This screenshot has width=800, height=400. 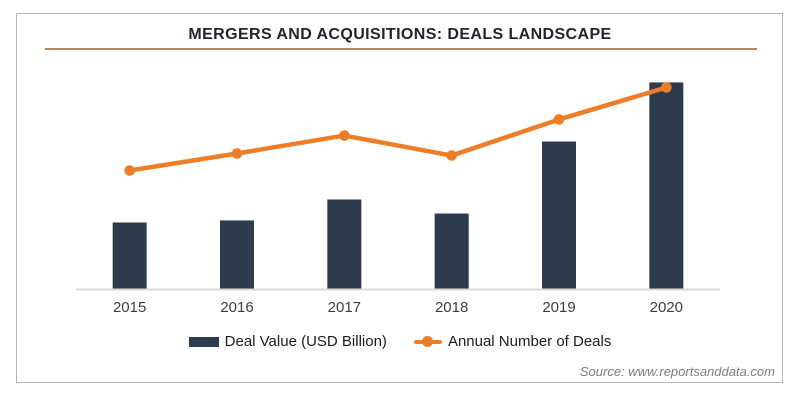 What do you see at coordinates (559, 119) in the screenshot?
I see `line-point-2019` at bounding box center [559, 119].